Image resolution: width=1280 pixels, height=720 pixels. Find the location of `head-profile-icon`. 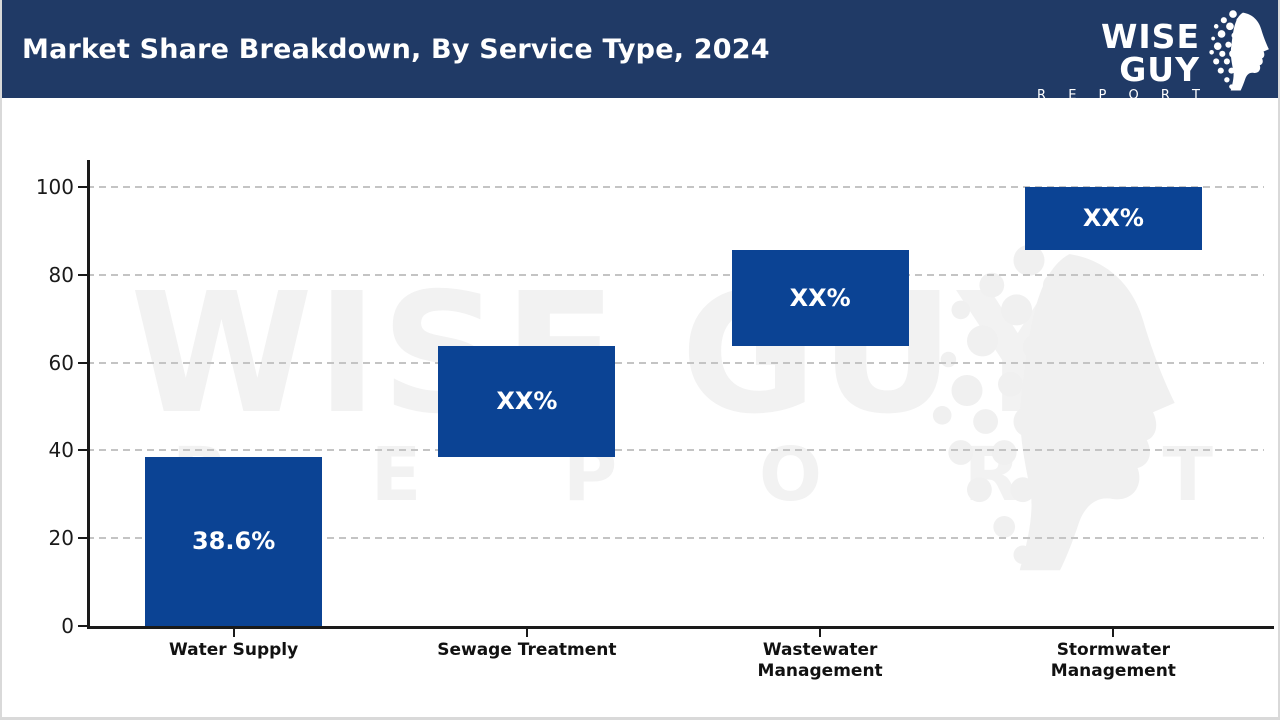

head-profile-icon is located at coordinates (1239, 50).